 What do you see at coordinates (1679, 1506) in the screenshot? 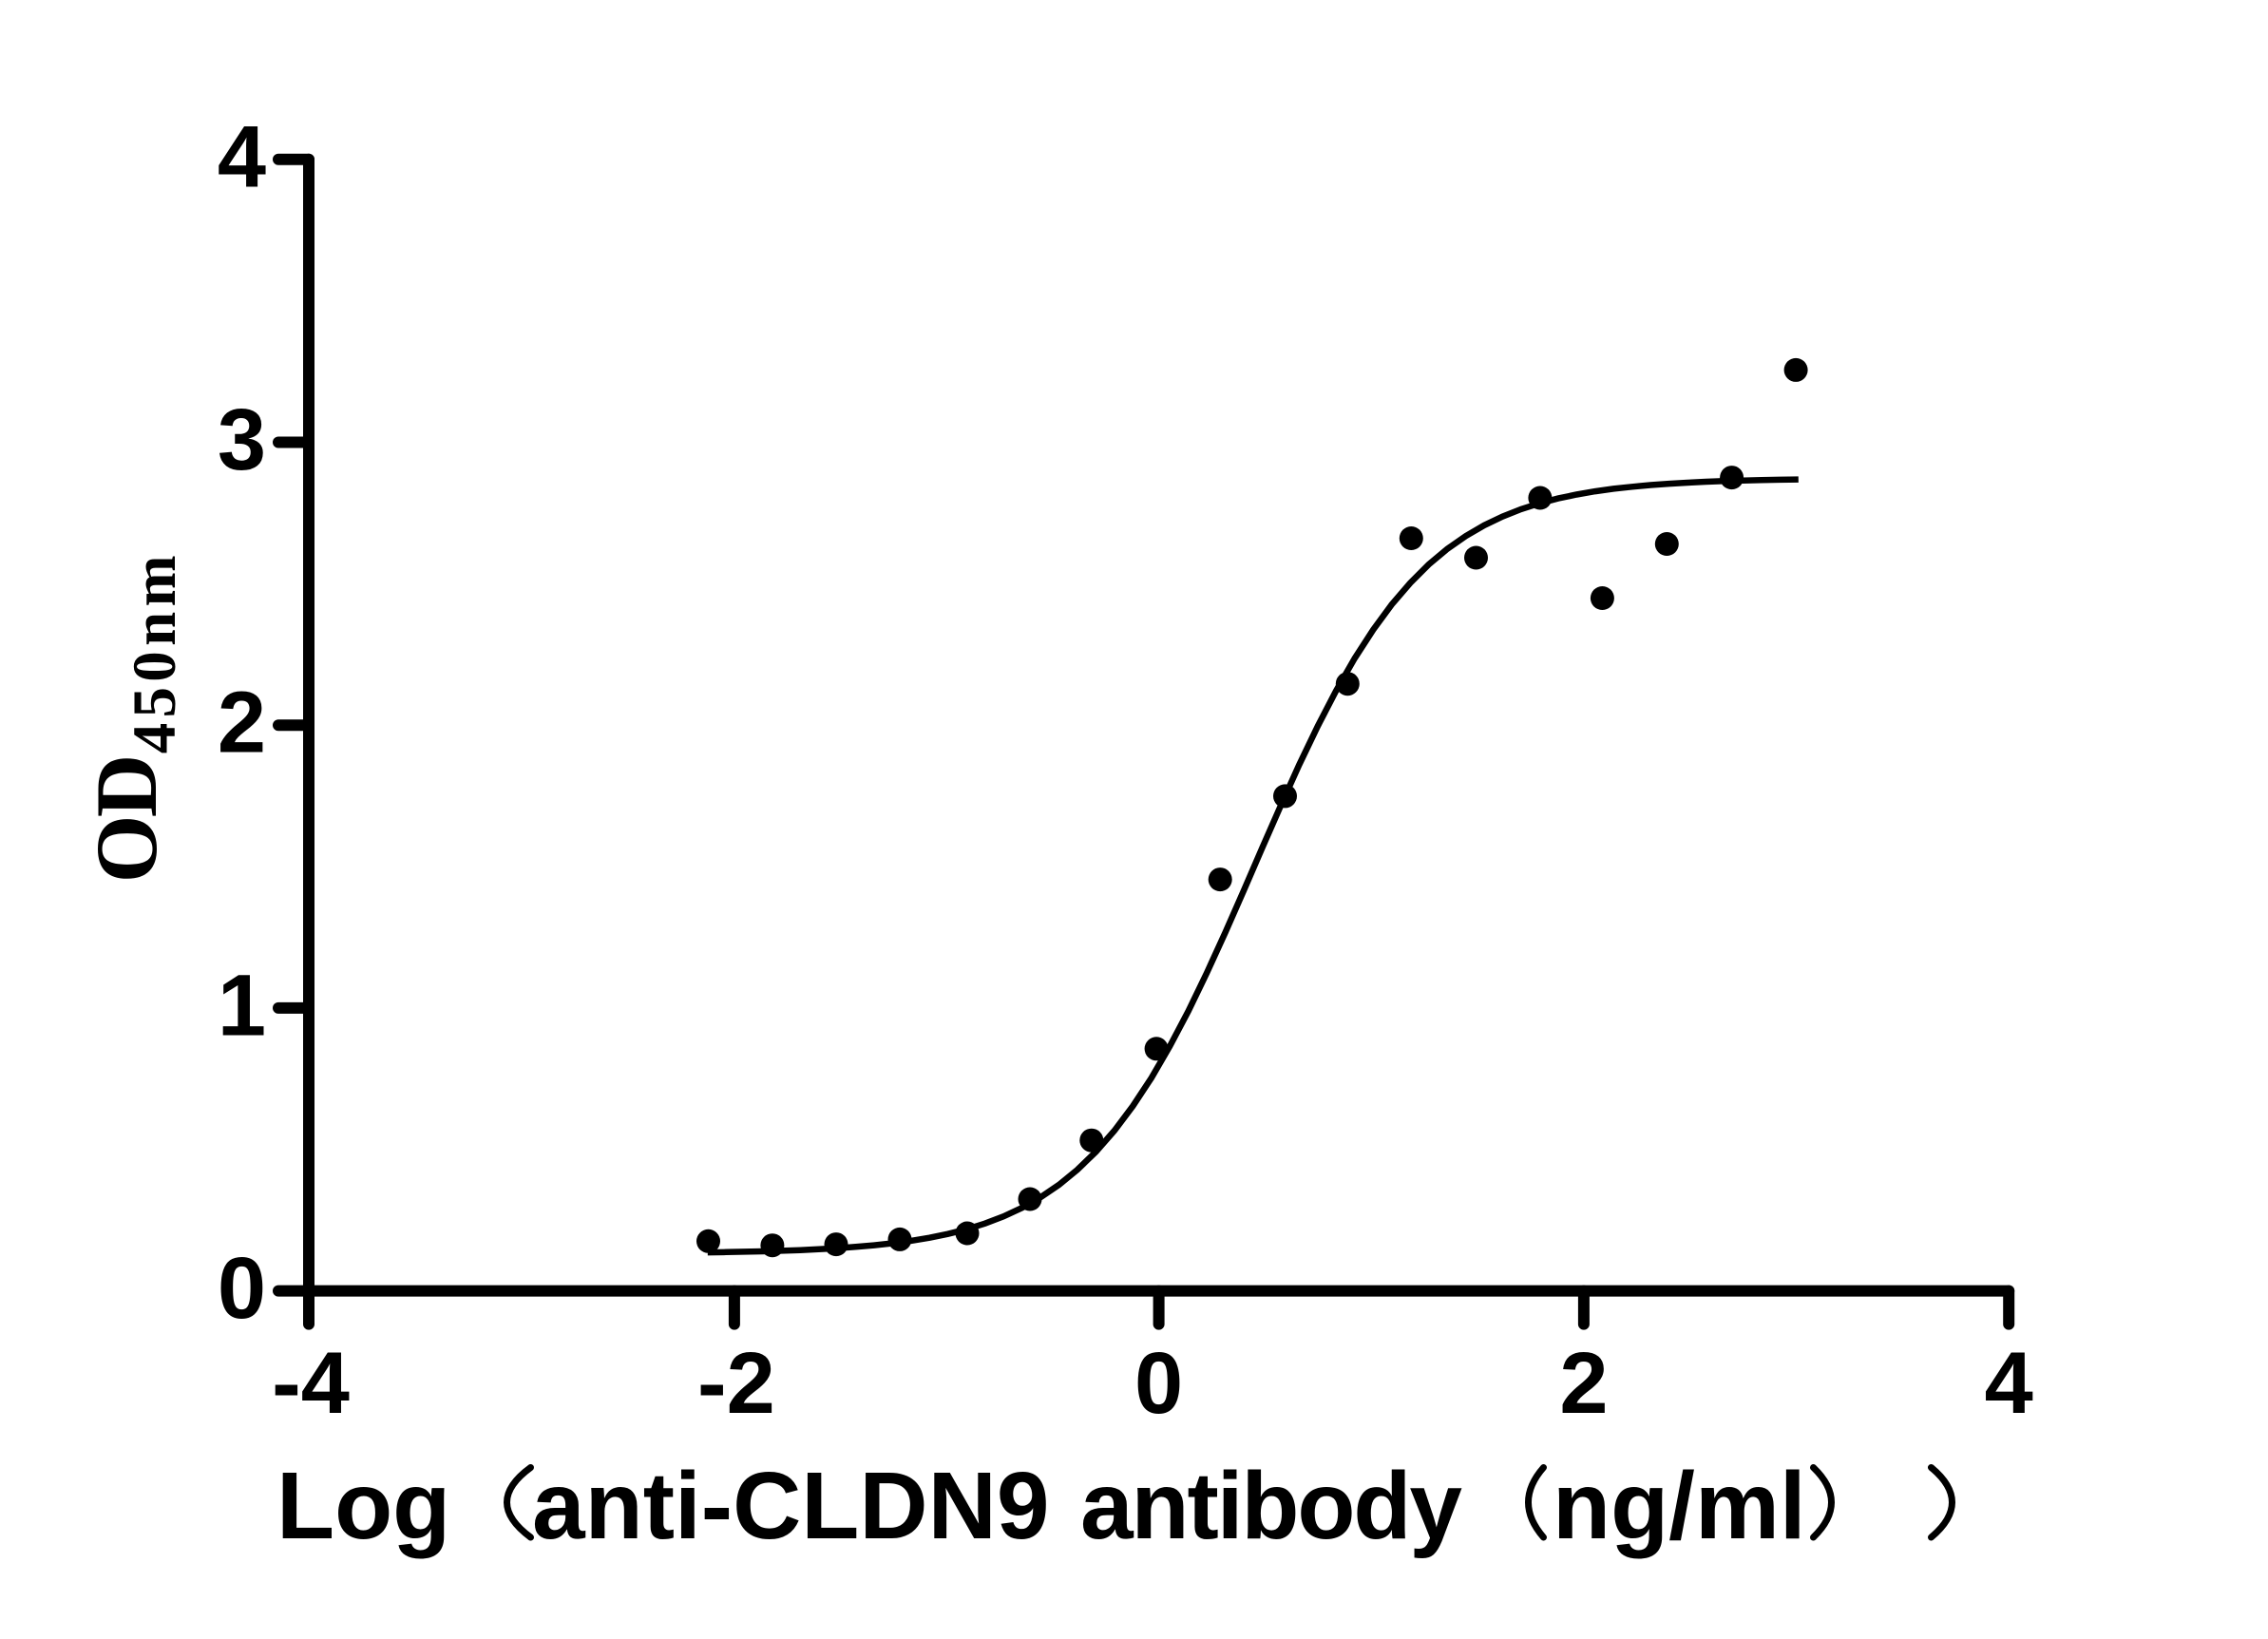
I see `svg-text: ng/ml` at bounding box center [1679, 1506].